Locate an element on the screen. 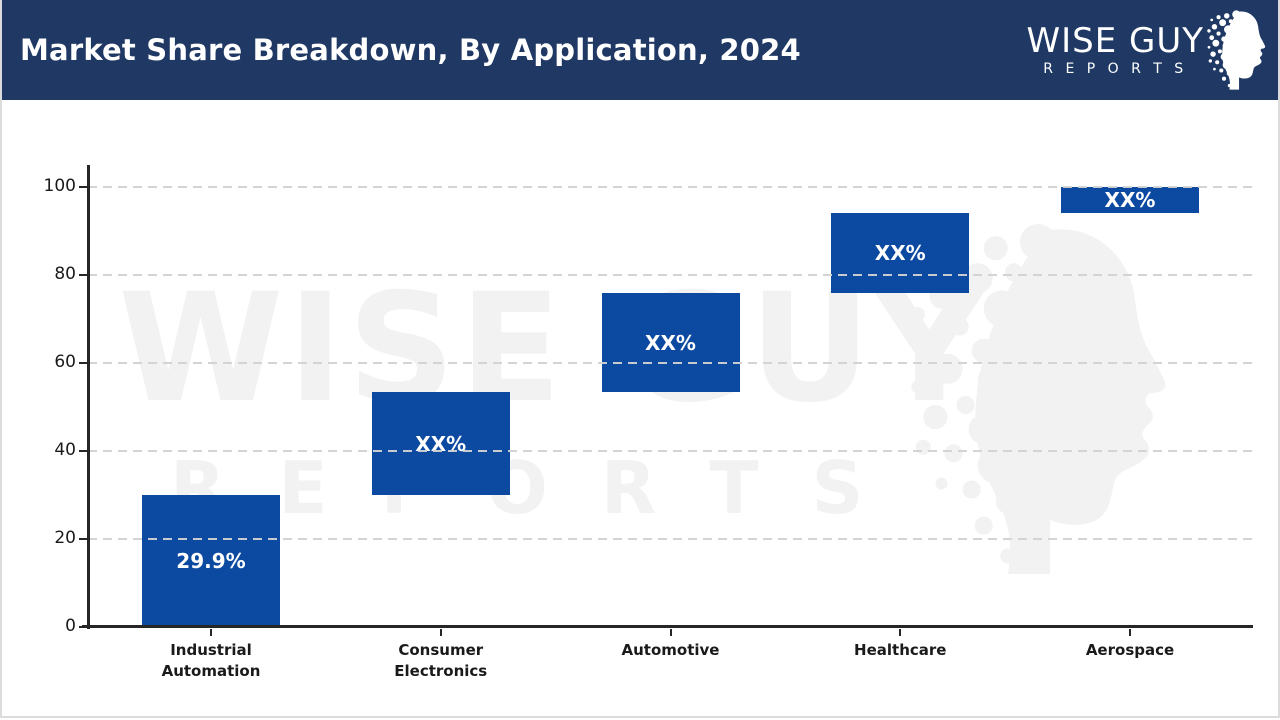  category-label-4: Healthcare is located at coordinates (900, 650).